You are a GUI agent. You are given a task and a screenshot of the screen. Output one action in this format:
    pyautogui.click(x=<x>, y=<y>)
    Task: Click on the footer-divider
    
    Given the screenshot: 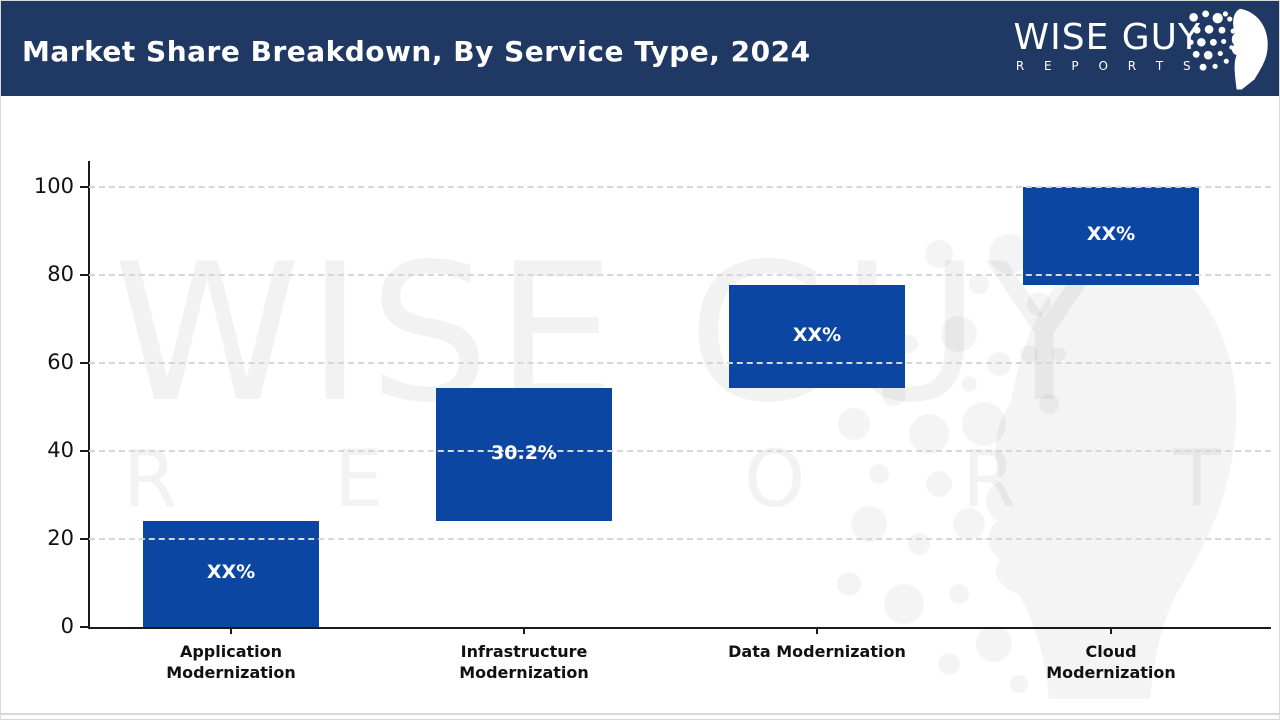 What is the action you would take?
    pyautogui.click(x=640, y=714)
    